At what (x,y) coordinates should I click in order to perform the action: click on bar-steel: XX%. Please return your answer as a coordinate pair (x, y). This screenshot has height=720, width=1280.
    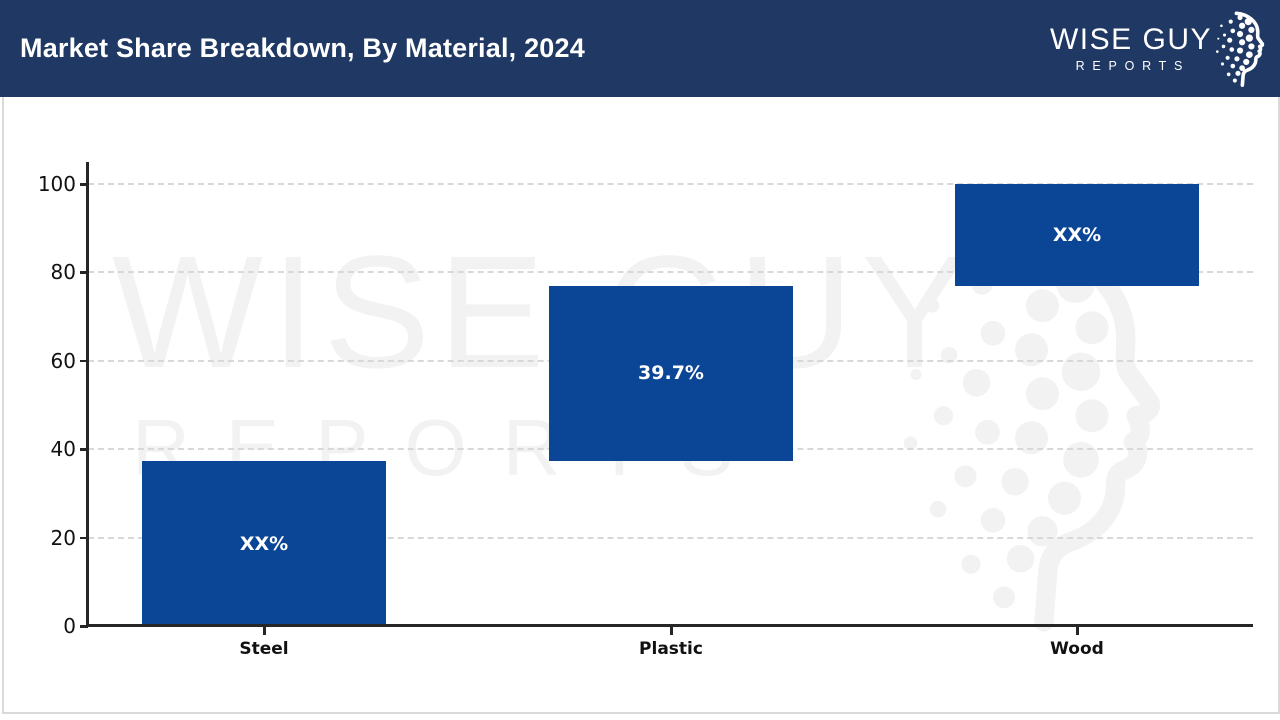
    Looking at the image, I should click on (264, 543).